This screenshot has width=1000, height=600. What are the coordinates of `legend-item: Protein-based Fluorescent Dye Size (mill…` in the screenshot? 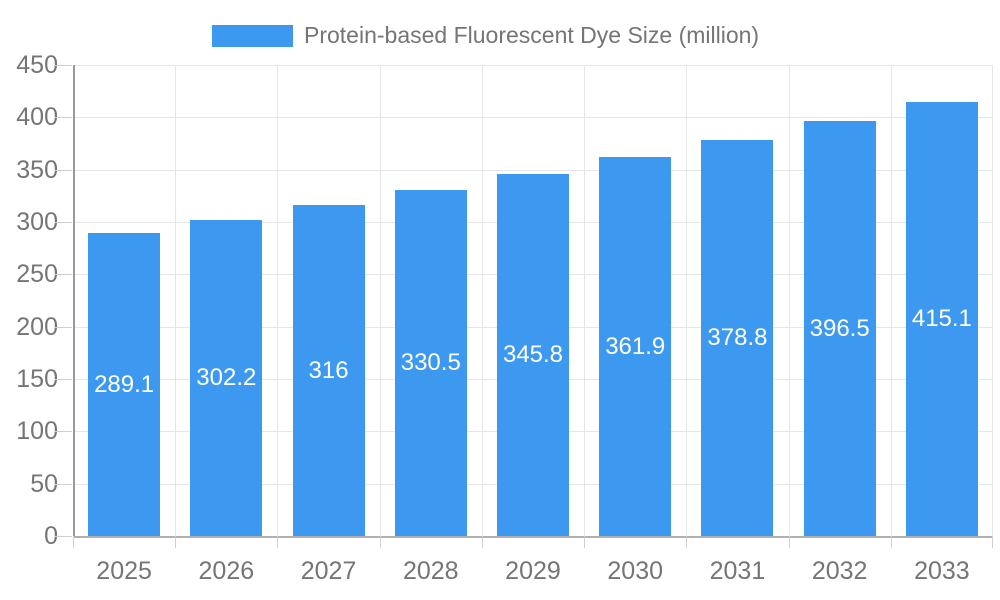 It's located at (485, 35).